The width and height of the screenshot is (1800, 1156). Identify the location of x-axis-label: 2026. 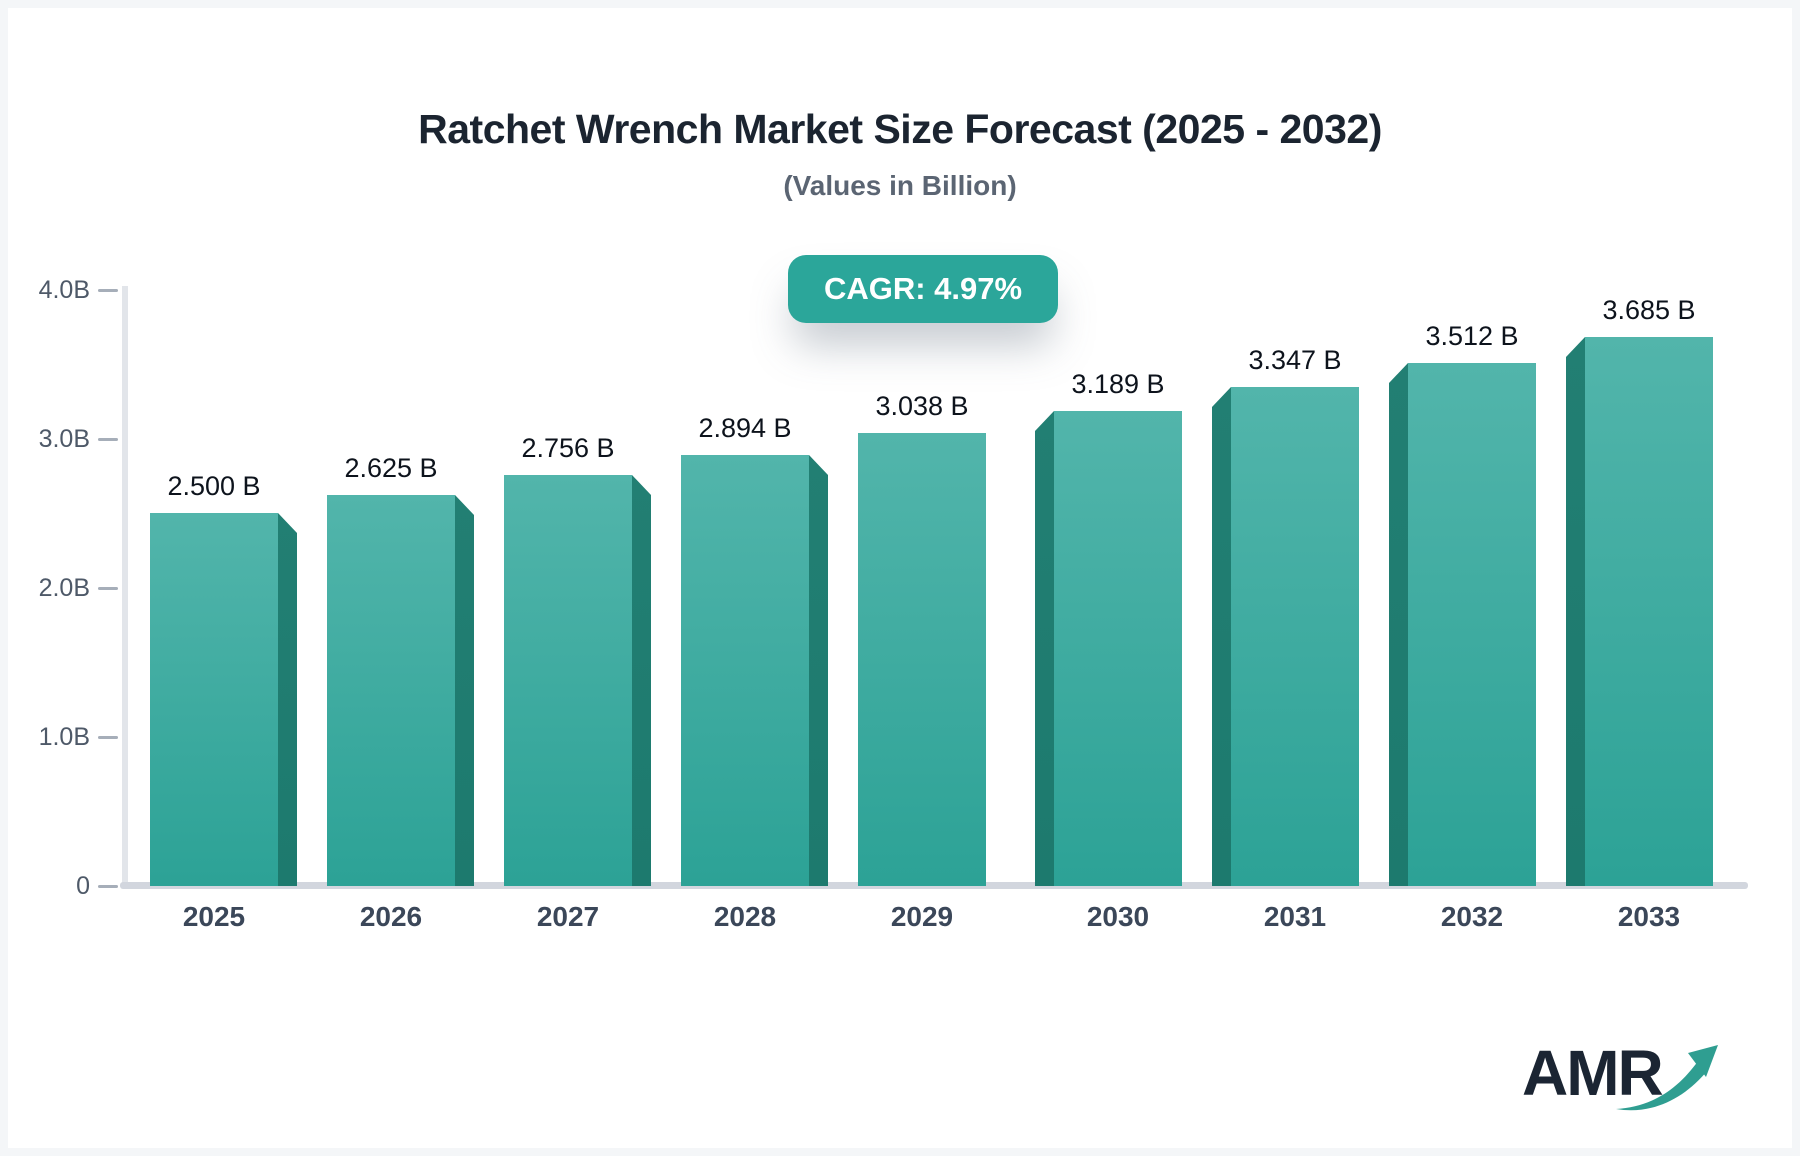
(391, 916).